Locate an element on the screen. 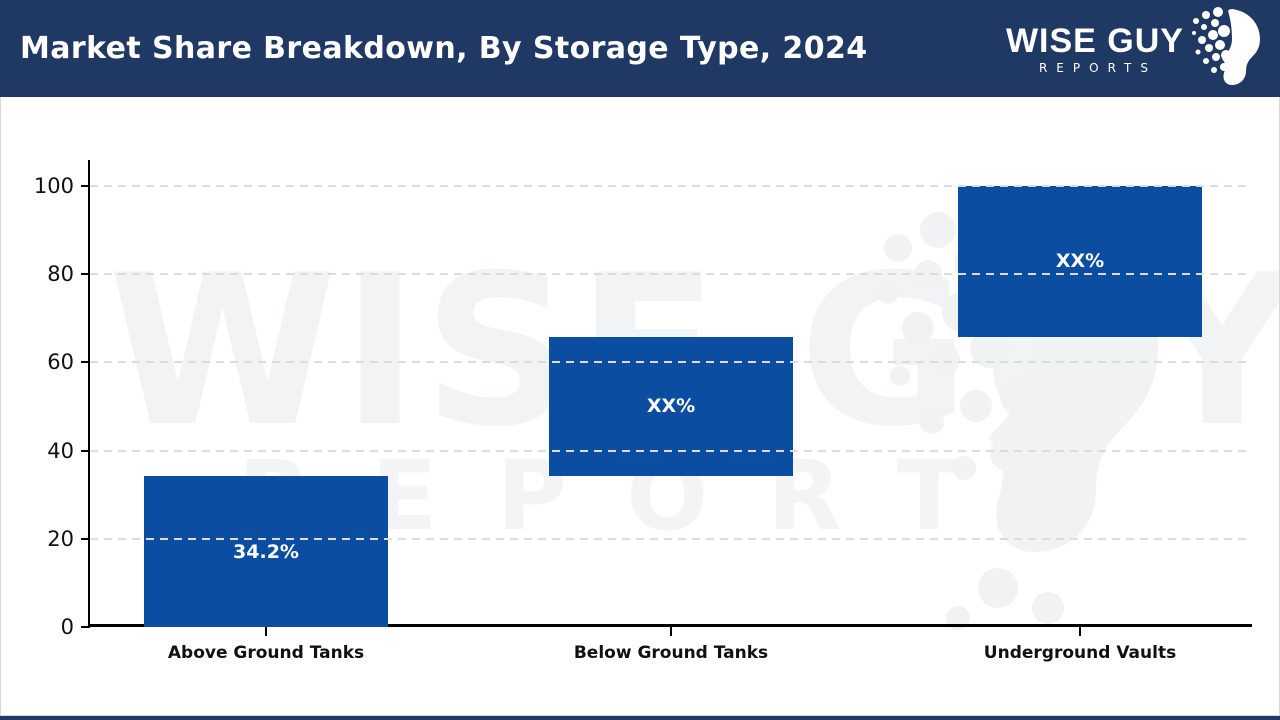 Image resolution: width=1280 pixels, height=720 pixels. logo-wordmark: WISE GUY is located at coordinates (1094, 40).